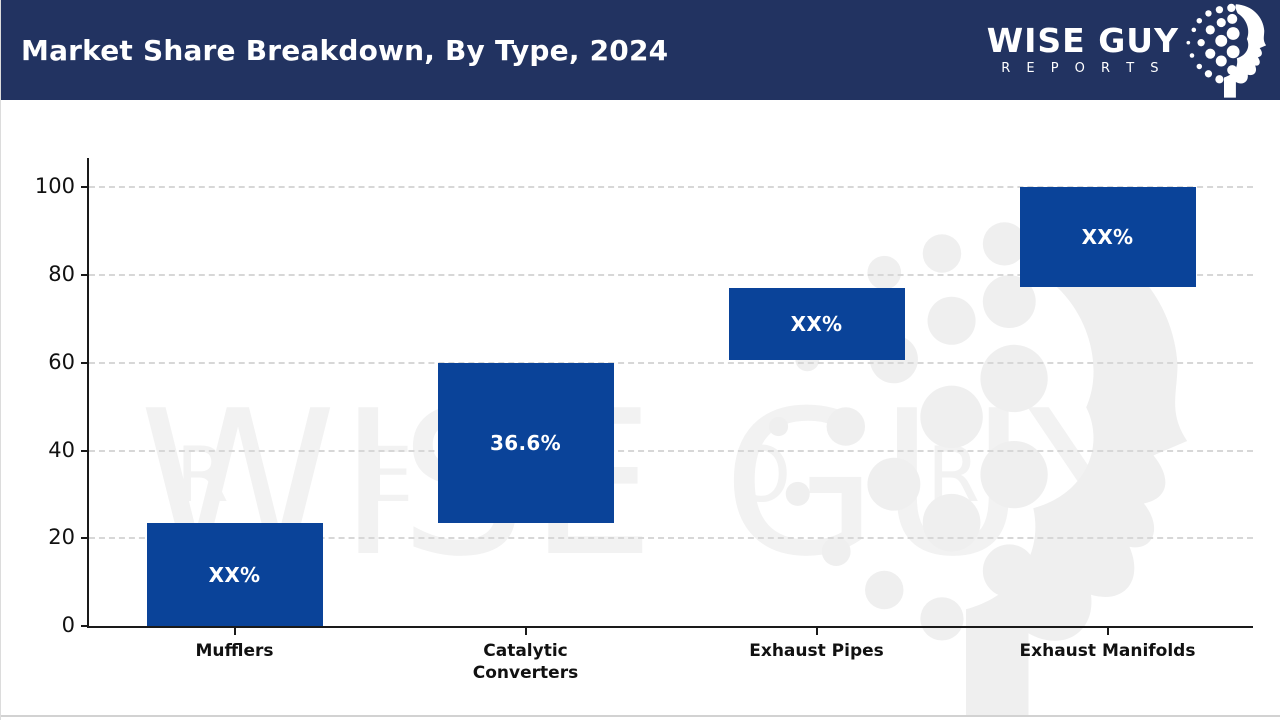 Image resolution: width=1280 pixels, height=720 pixels. Describe the element at coordinates (345, 50) in the screenshot. I see `page-title: Market Share Breakdown, By Type, 2024` at that location.